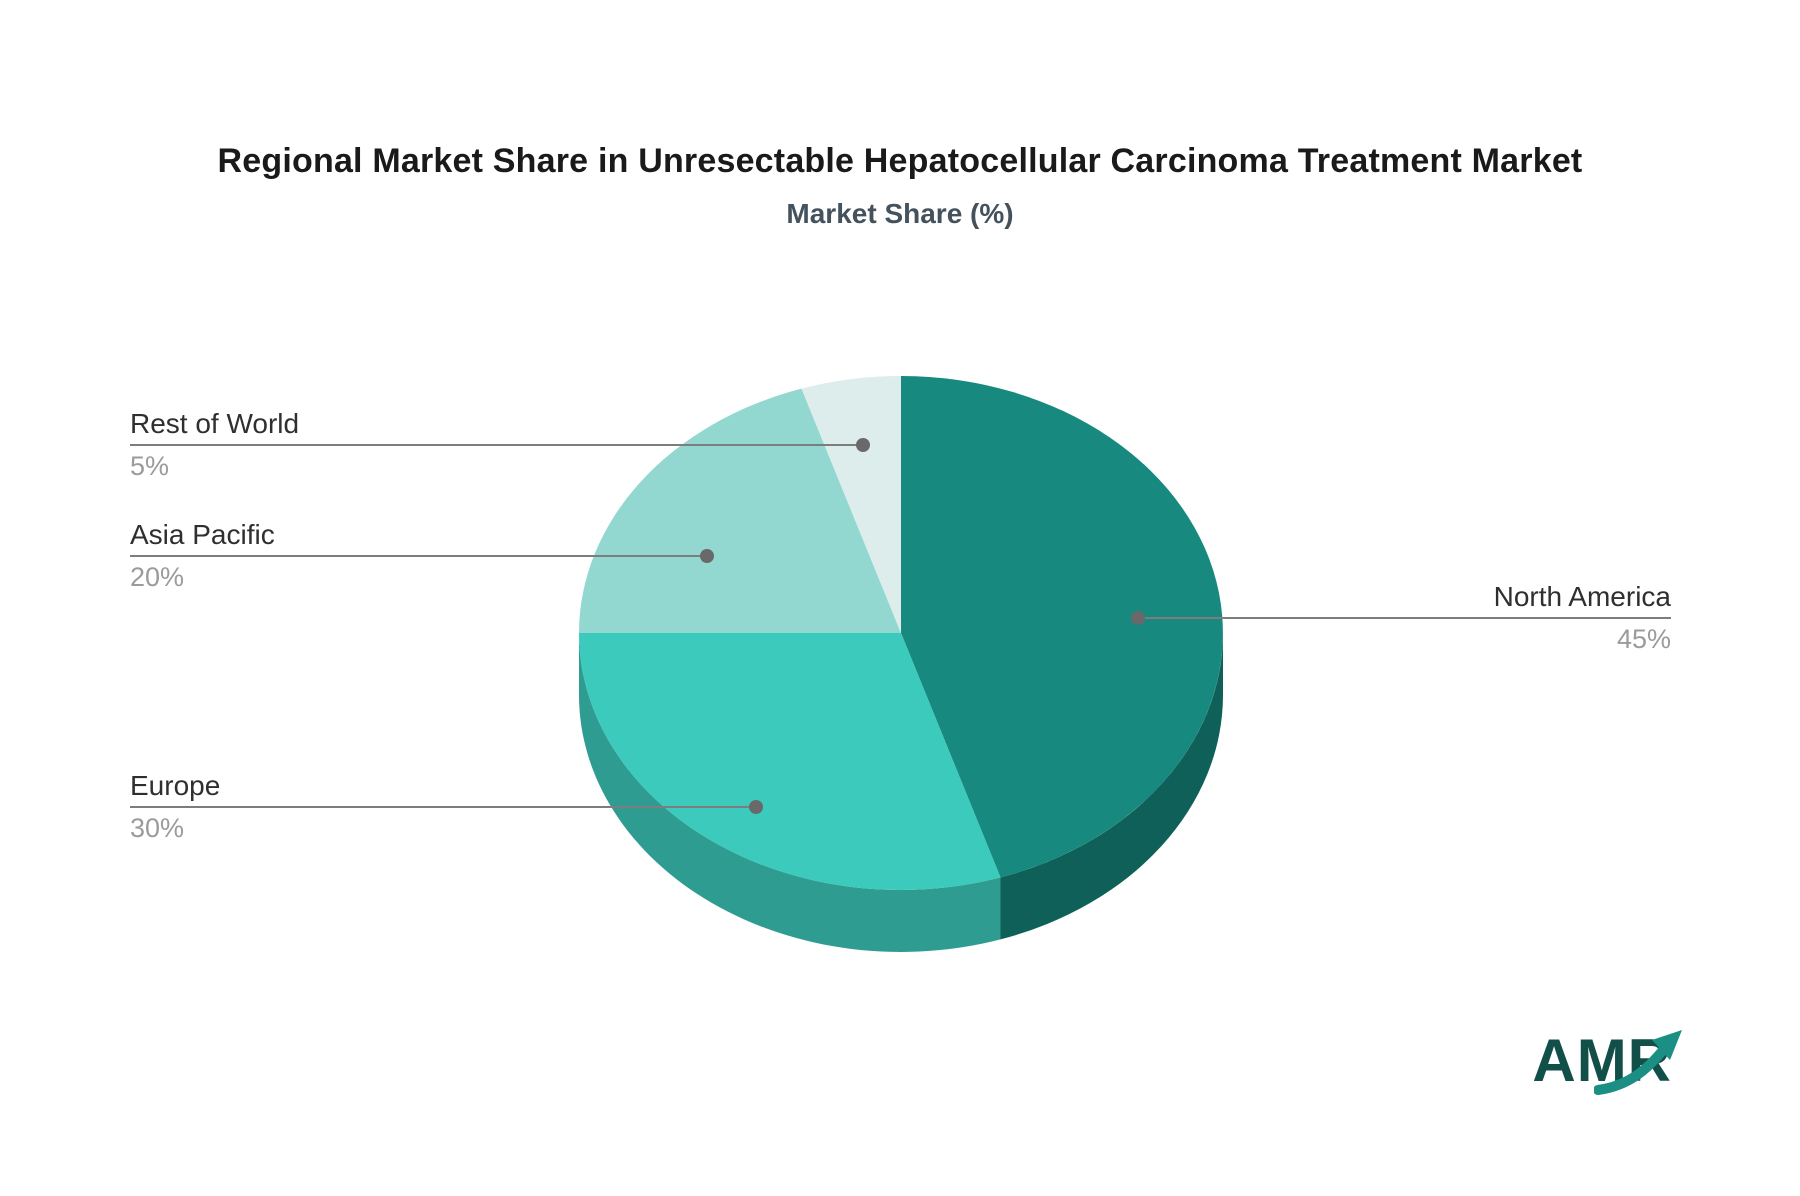 This screenshot has width=1800, height=1196. Describe the element at coordinates (157, 828) in the screenshot. I see `slice-pct-europe: 30%` at that location.